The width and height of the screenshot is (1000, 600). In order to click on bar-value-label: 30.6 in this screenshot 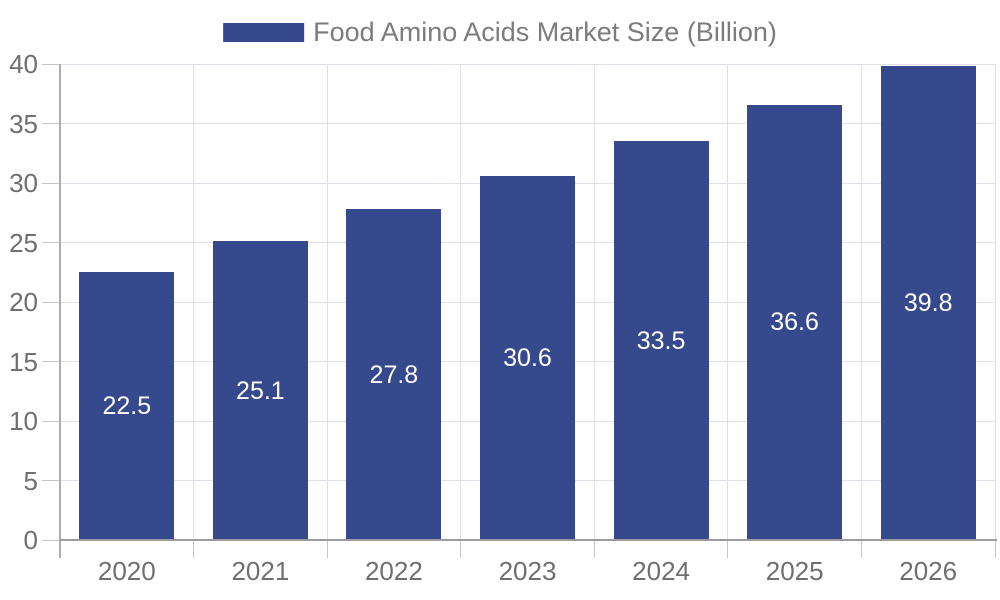, I will do `click(527, 357)`.